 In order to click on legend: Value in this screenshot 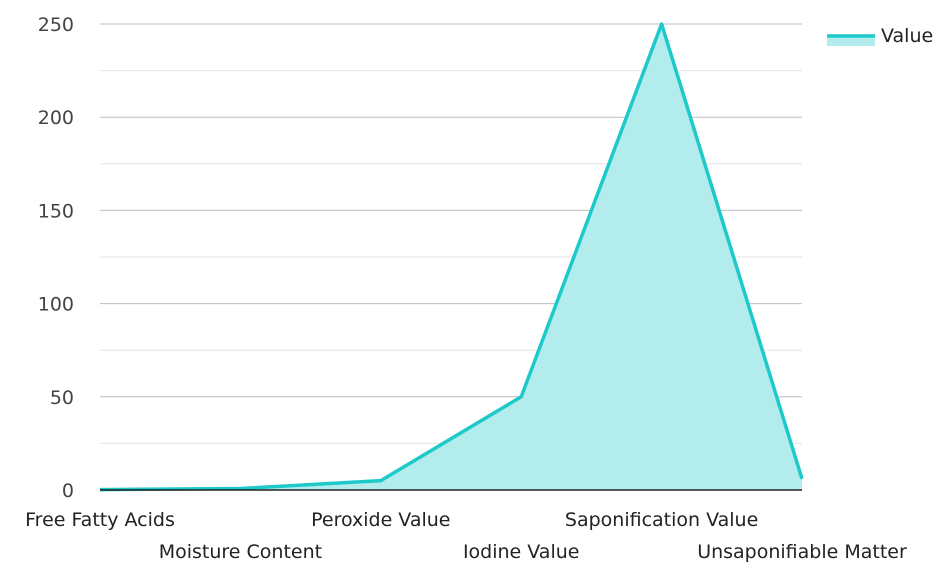, I will do `click(880, 36)`.